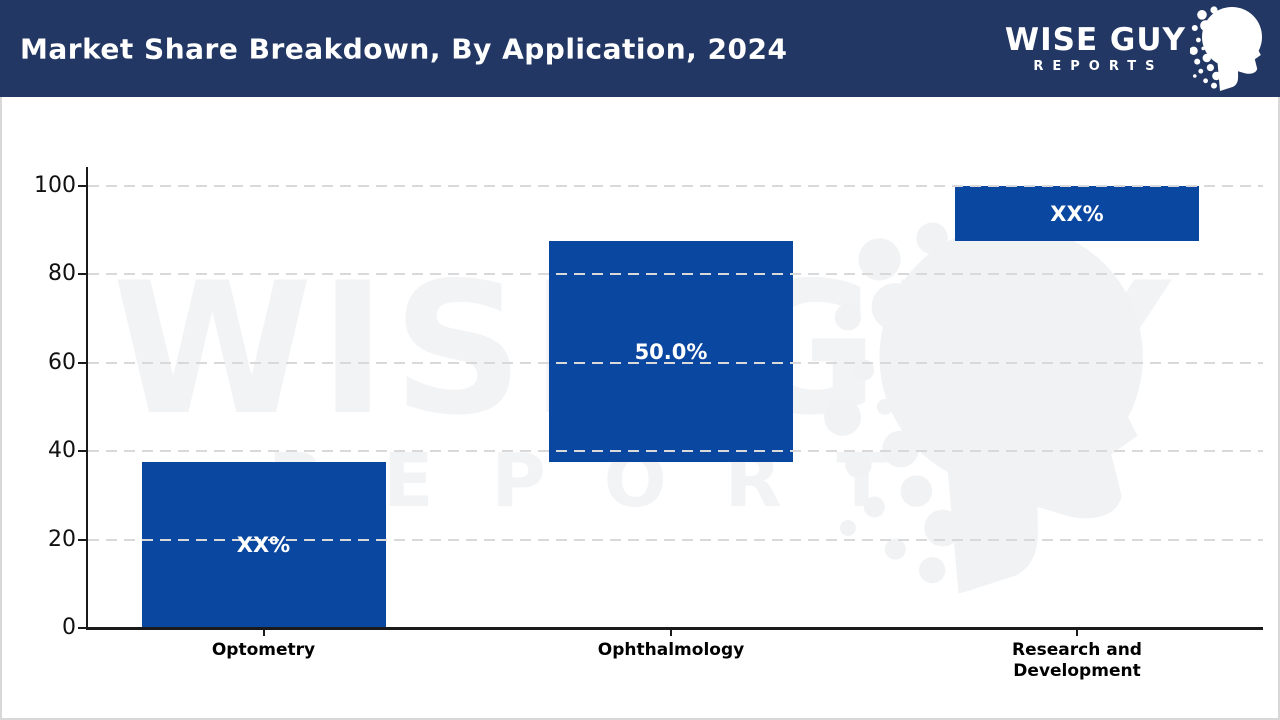 This screenshot has width=1280, height=720. Describe the element at coordinates (263, 650) in the screenshot. I see `x-axis-label-optometry: Optometry` at that location.